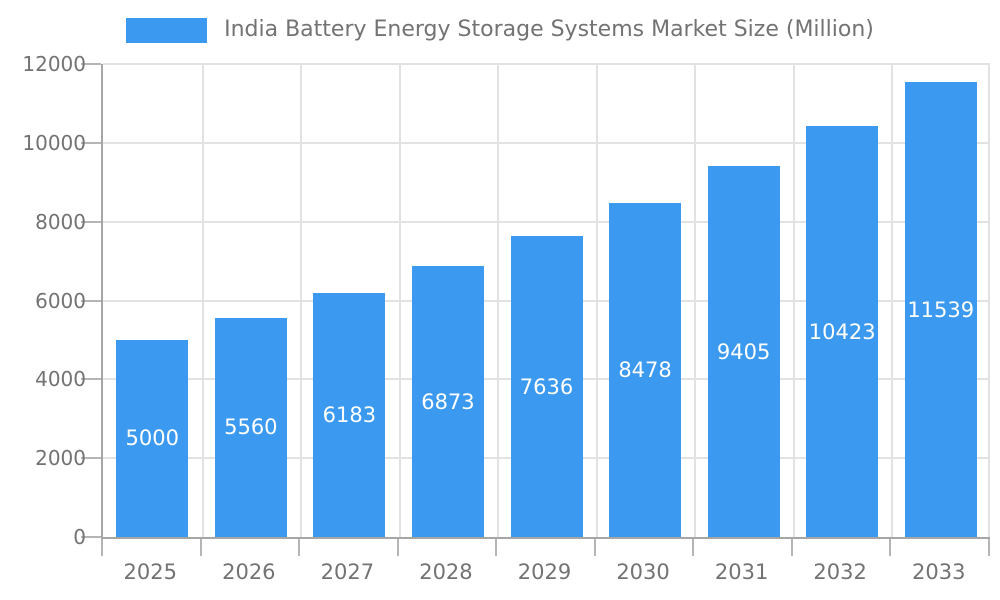  I want to click on y-tick-label: 8000, so click(60, 221).